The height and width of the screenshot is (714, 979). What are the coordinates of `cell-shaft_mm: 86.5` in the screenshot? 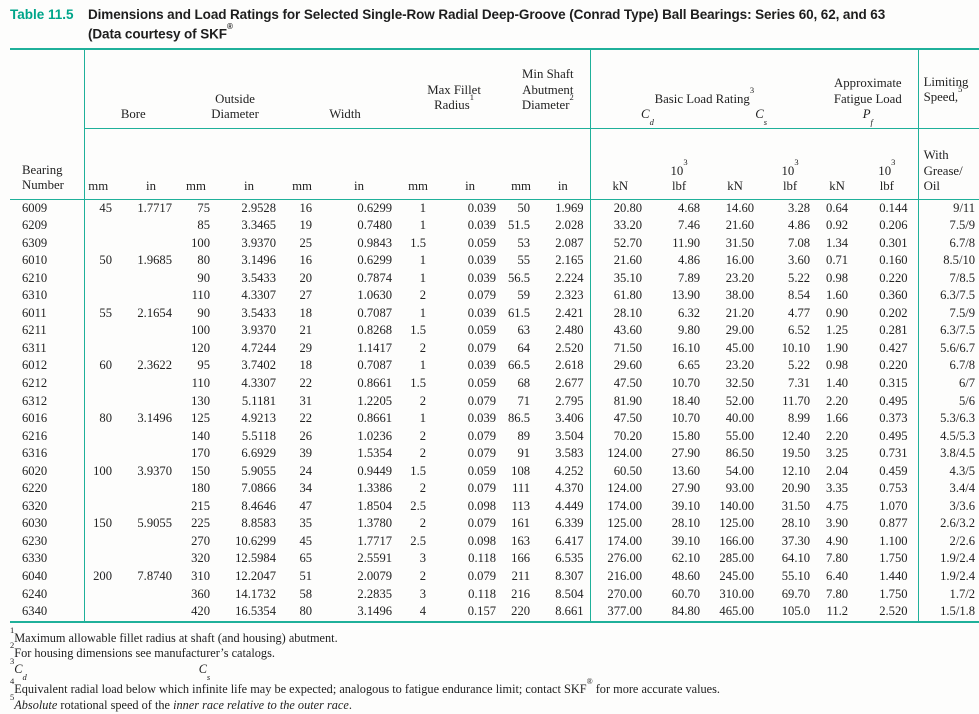 It's located at (519, 418).